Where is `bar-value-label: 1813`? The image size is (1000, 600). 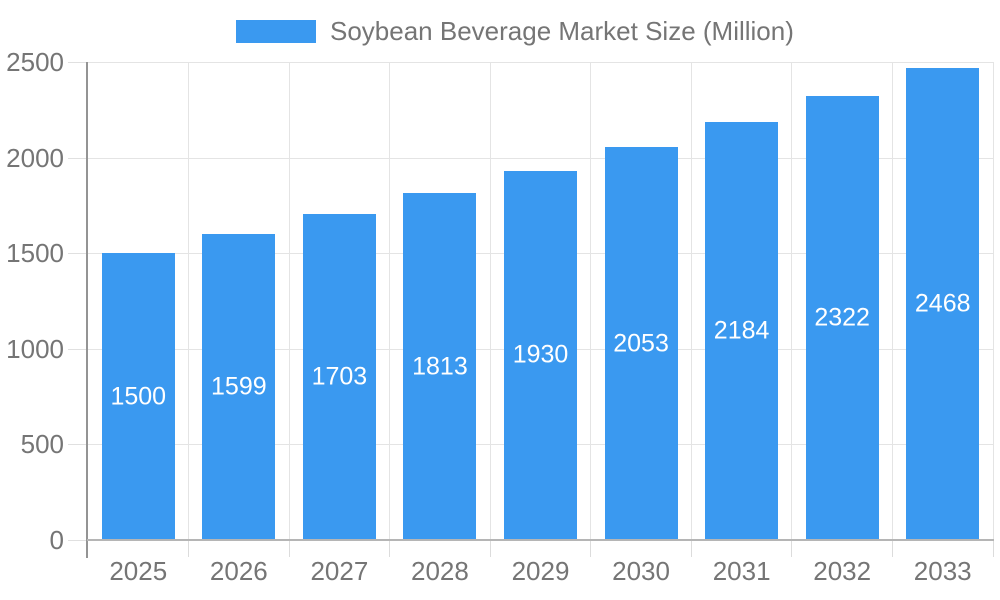
bar-value-label: 1813 is located at coordinates (440, 366).